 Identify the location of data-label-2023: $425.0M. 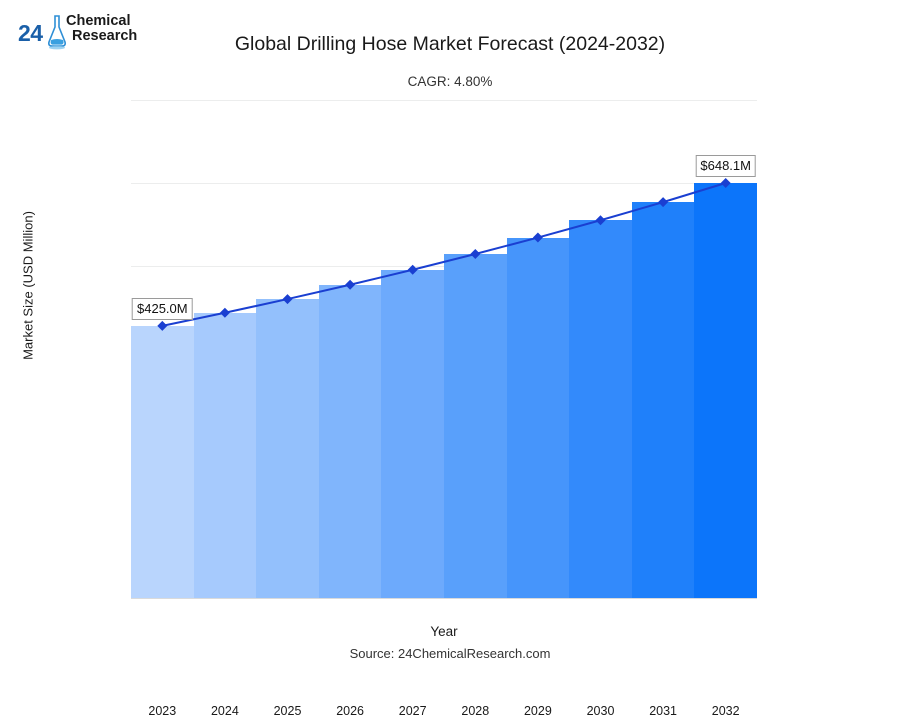
(162, 308).